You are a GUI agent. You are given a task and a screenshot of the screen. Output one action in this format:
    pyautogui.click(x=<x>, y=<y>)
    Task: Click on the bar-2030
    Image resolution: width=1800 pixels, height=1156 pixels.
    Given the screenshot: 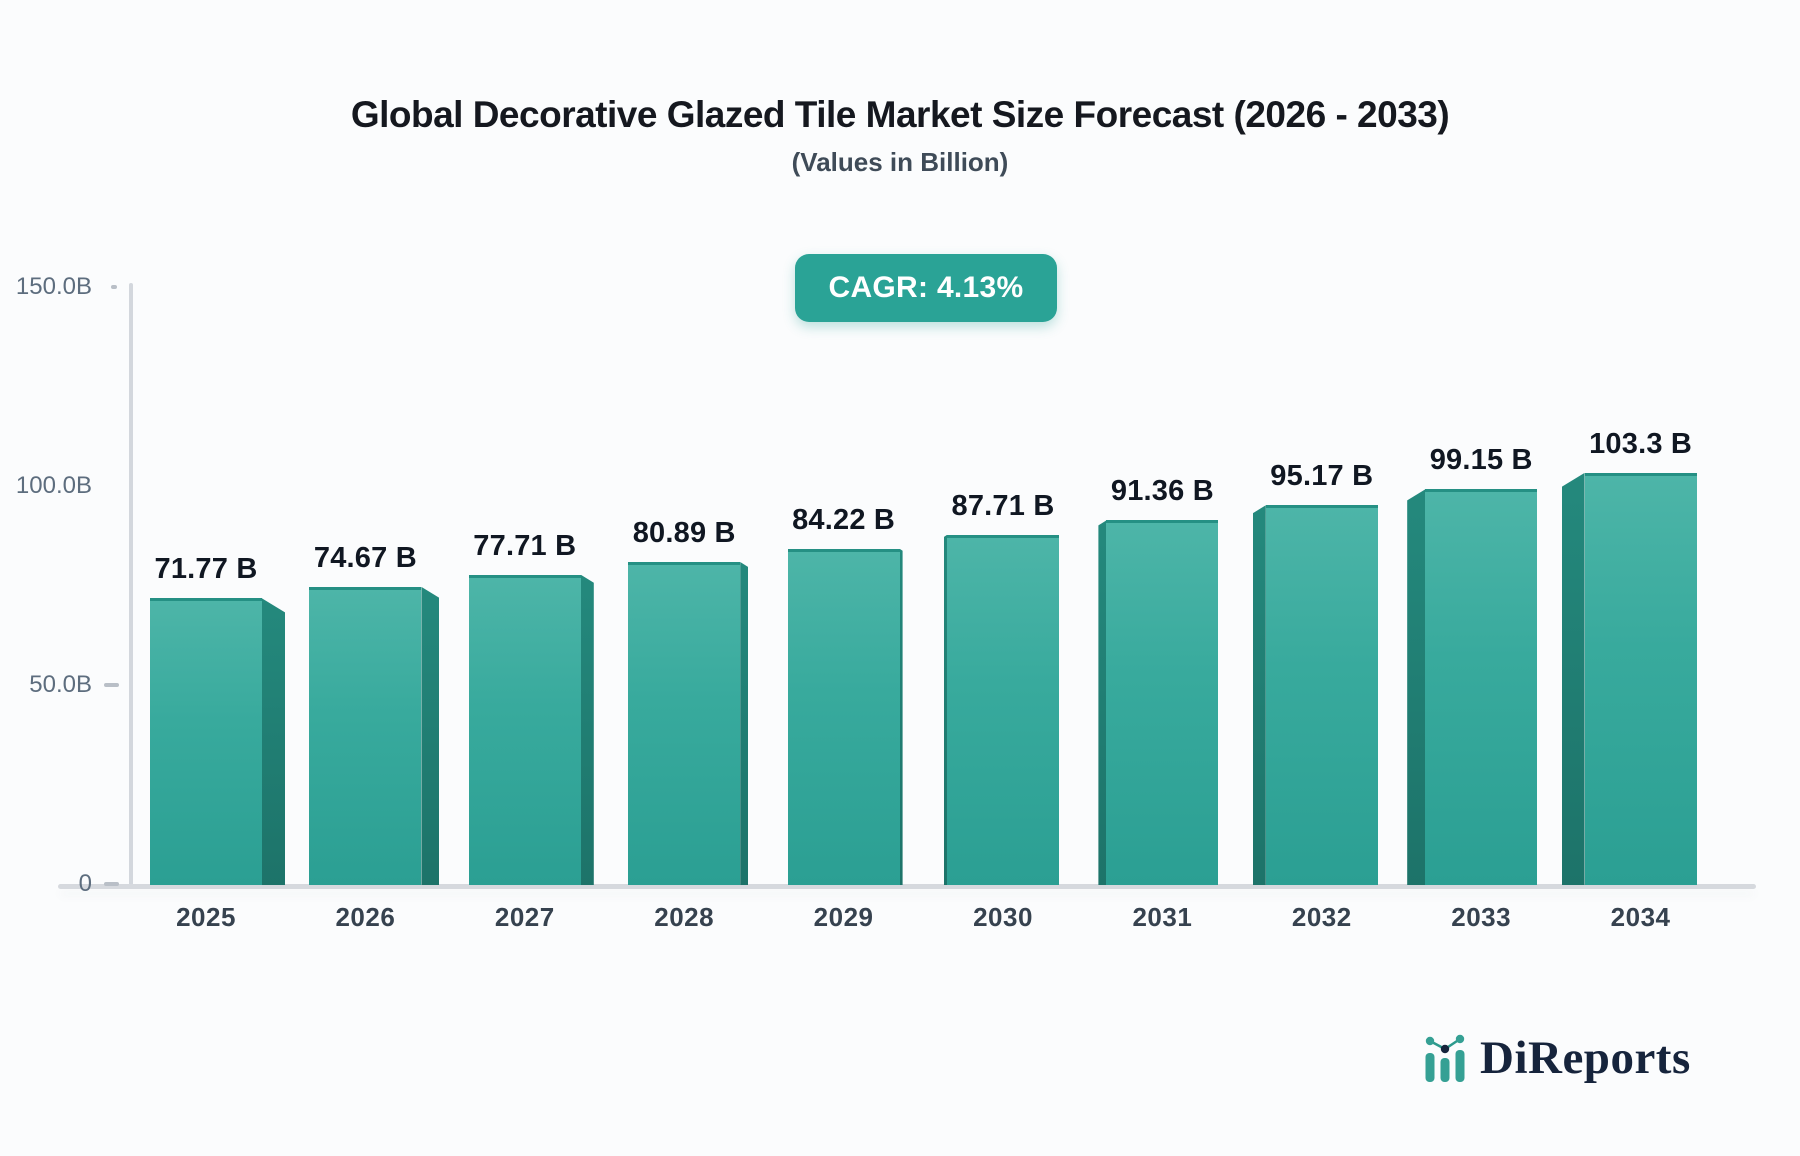 What is the action you would take?
    pyautogui.click(x=1003, y=709)
    